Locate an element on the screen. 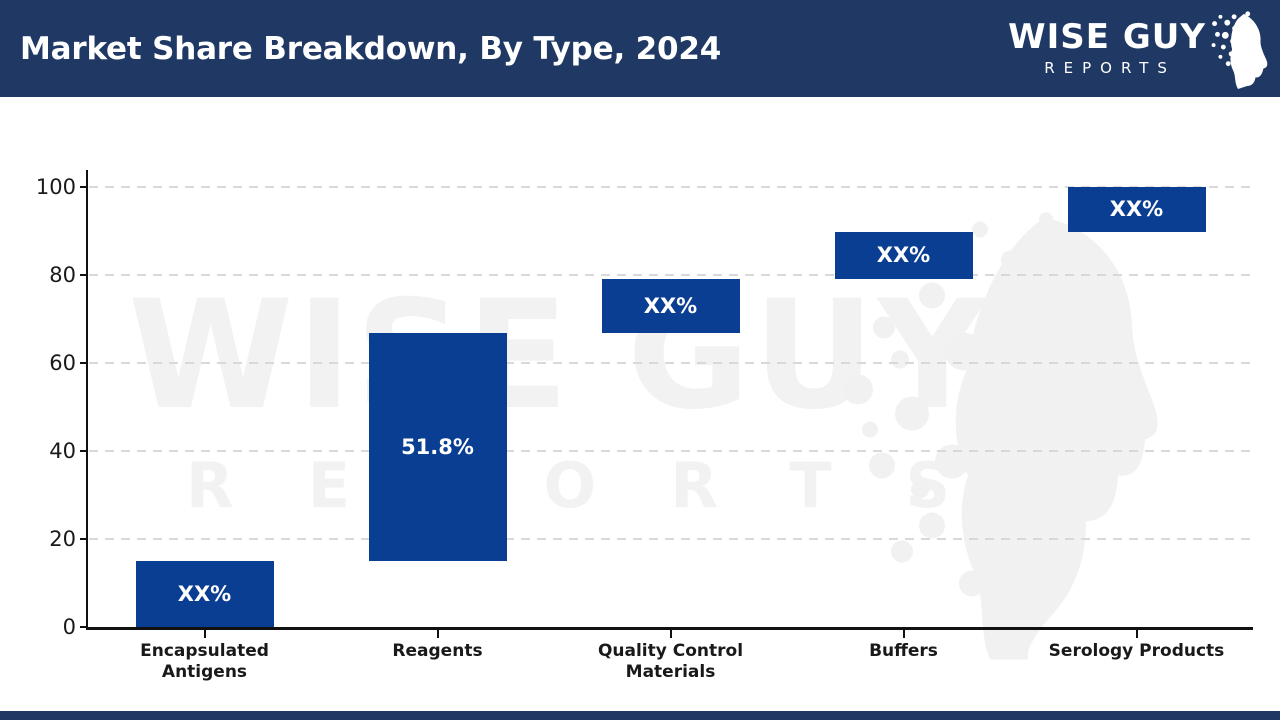  x-category-label: Encapsulated Antigens is located at coordinates (204, 662).